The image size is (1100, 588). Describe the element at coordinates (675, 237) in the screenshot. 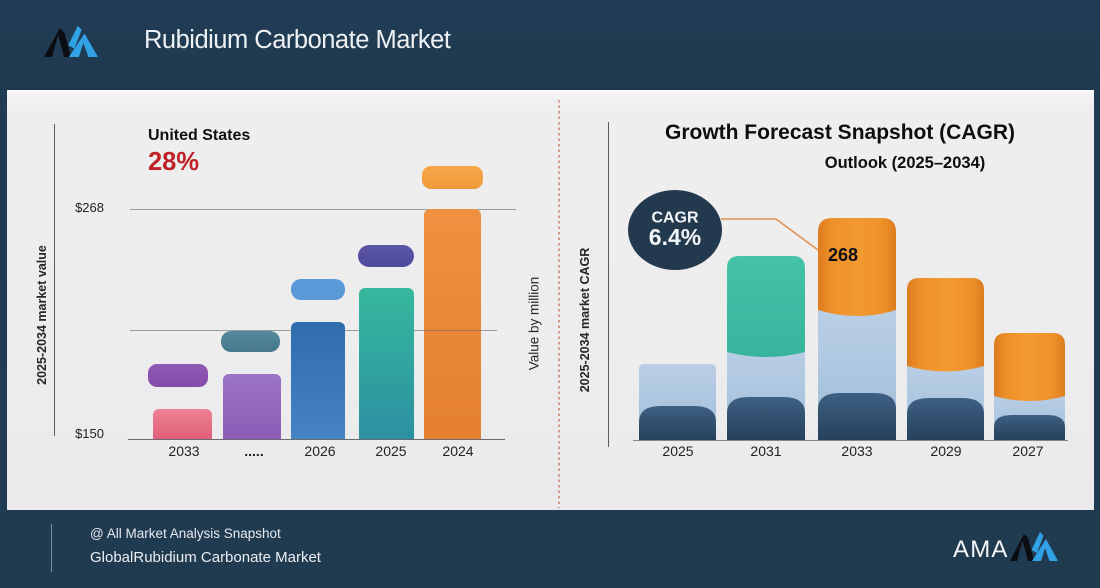

I see `svg-text: 6.4%` at that location.